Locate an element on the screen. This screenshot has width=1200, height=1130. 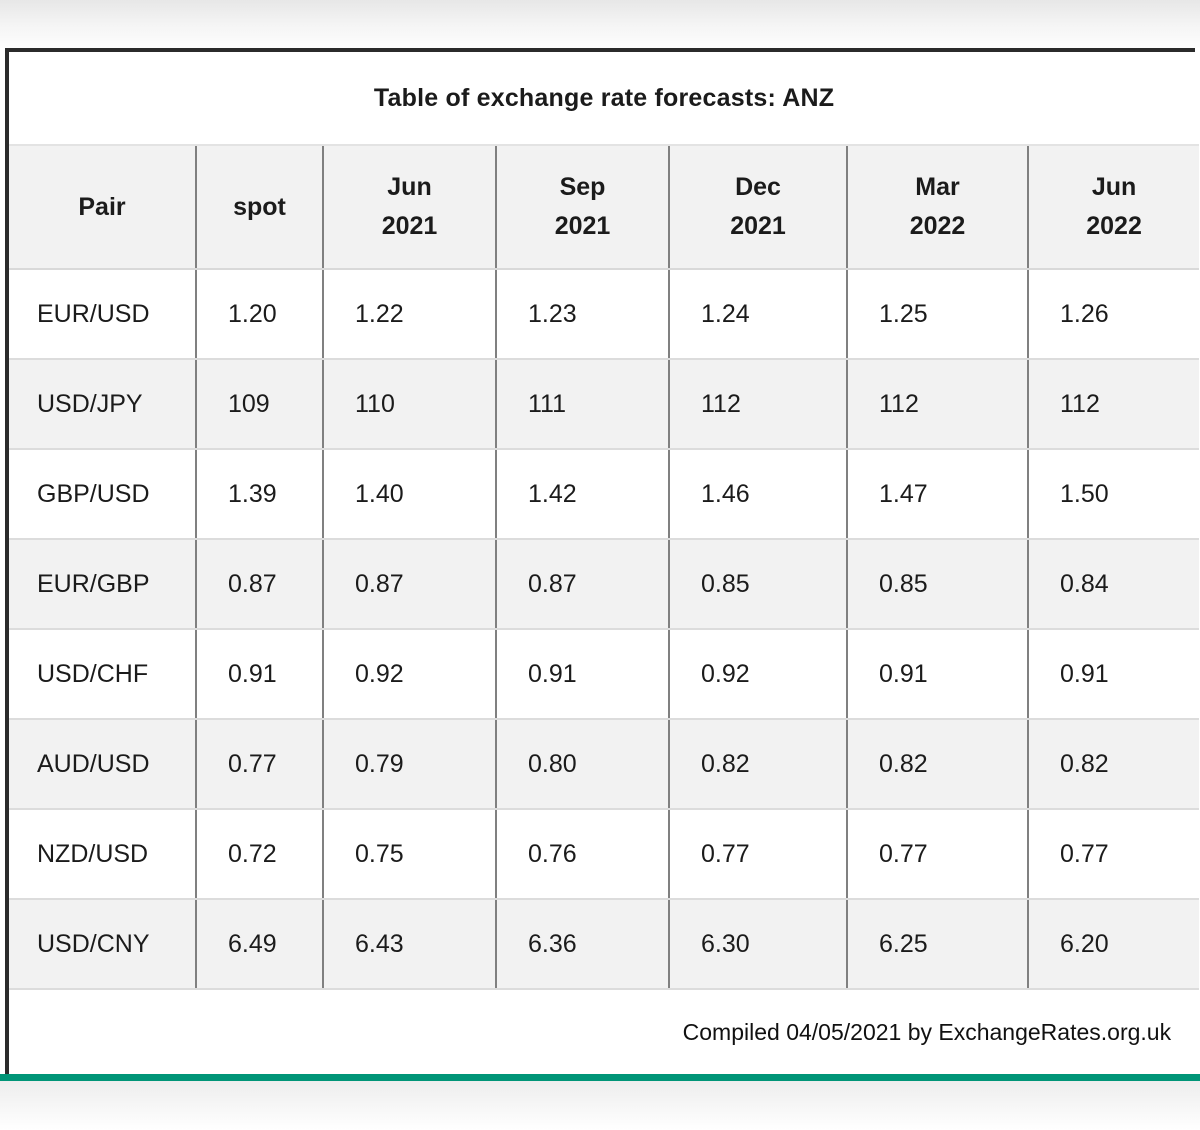
value-cell: 6.20 is located at coordinates (1114, 944).